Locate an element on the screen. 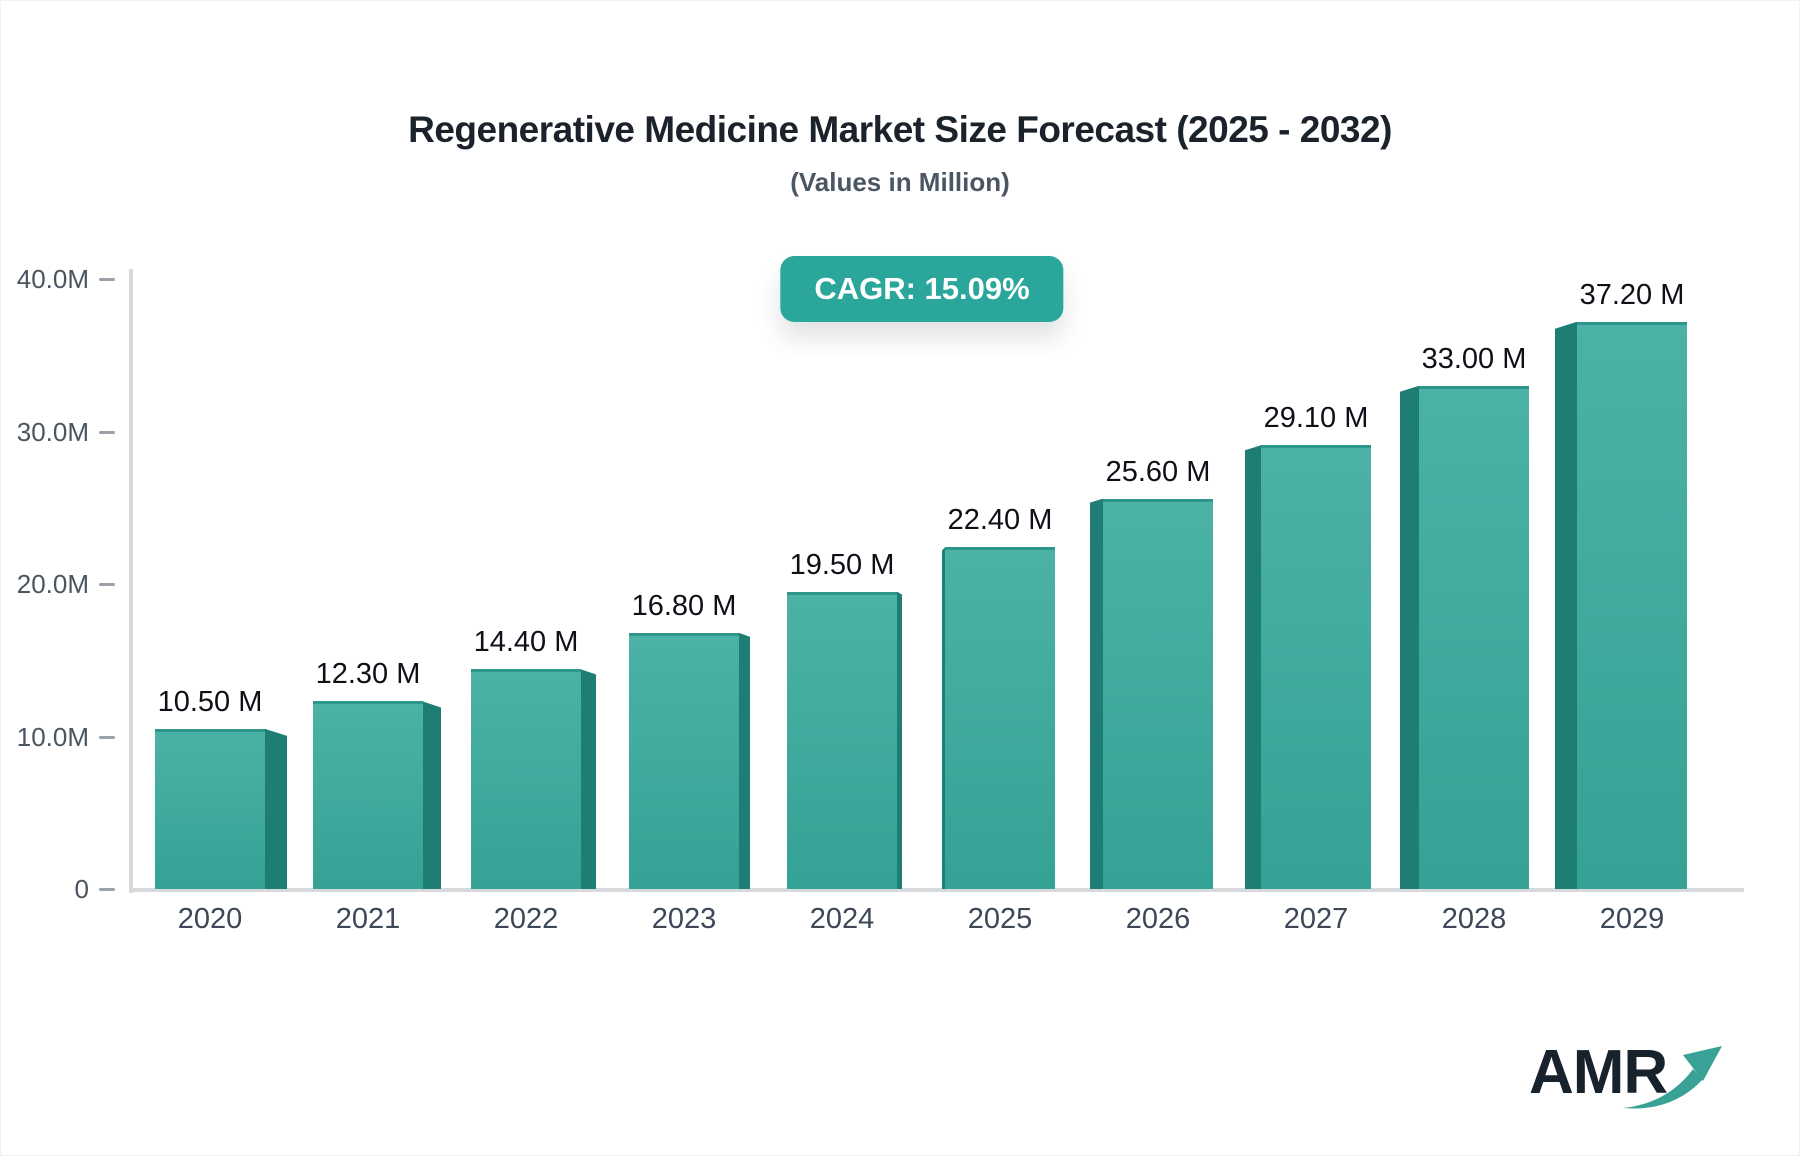 The height and width of the screenshot is (1156, 1800). bar-value-label: 29.10 M is located at coordinates (1316, 418).